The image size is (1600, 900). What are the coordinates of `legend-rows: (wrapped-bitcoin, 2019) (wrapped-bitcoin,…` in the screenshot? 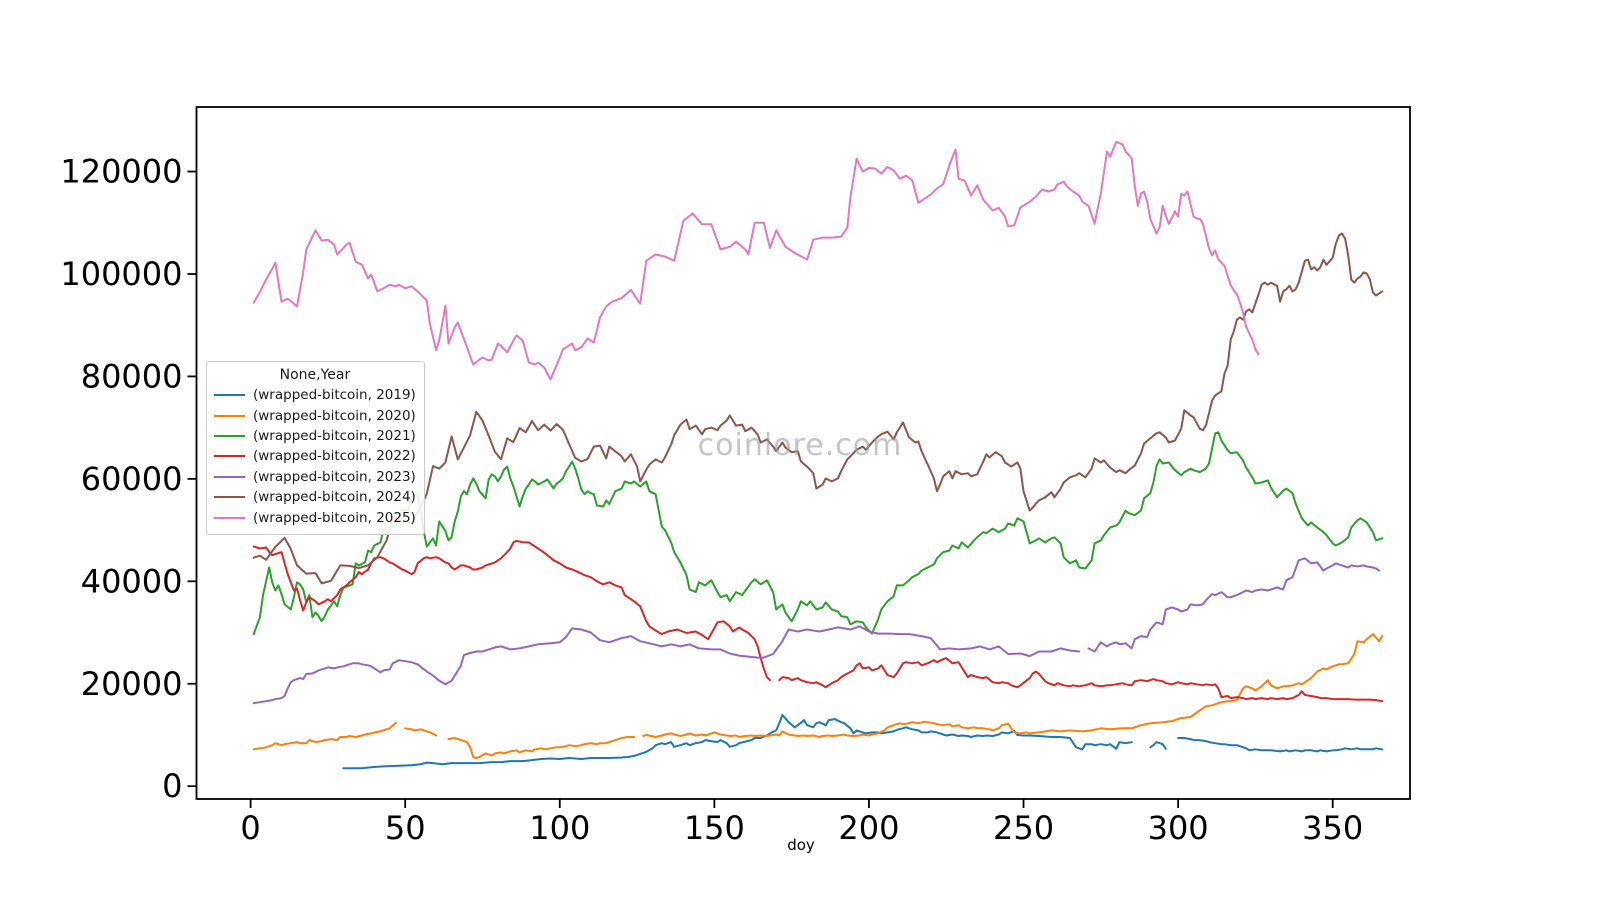 It's located at (315, 456).